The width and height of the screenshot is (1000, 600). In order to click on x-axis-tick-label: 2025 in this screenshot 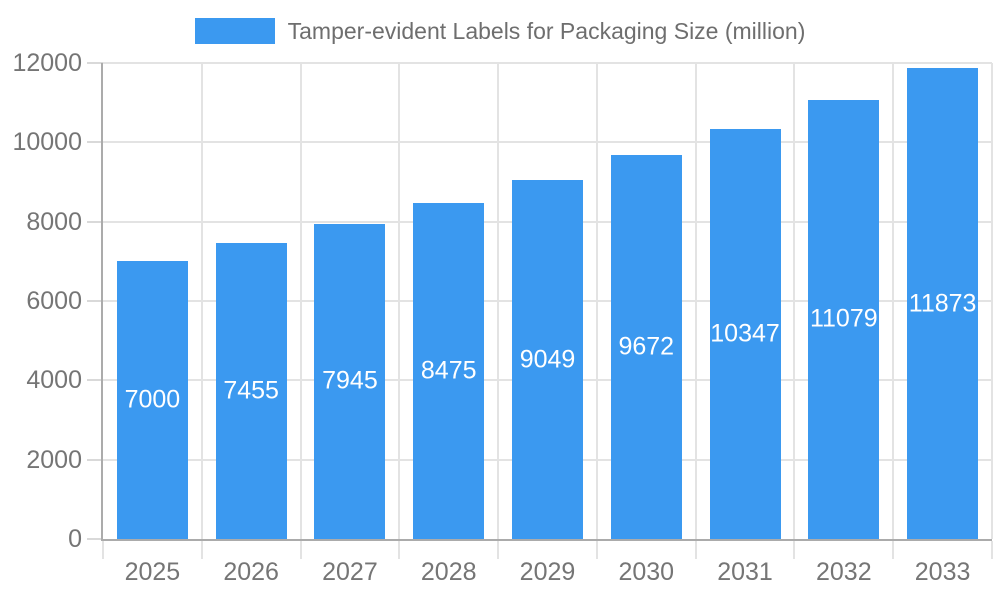, I will do `click(152, 572)`.